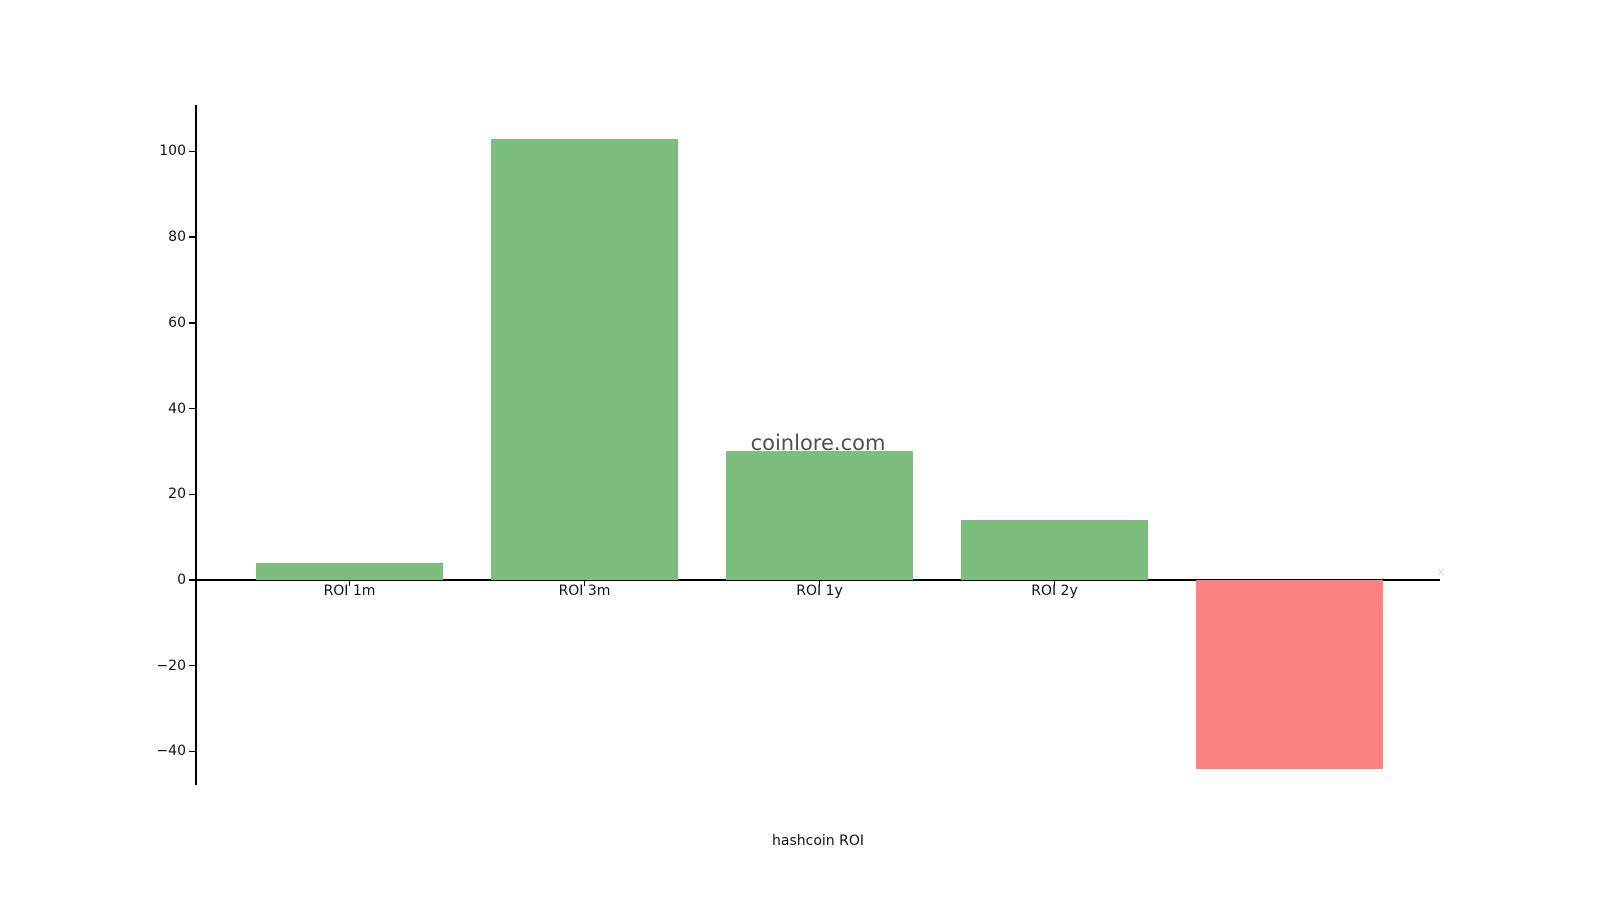  Describe the element at coordinates (349, 571) in the screenshot. I see `bar-roi-1m` at that location.